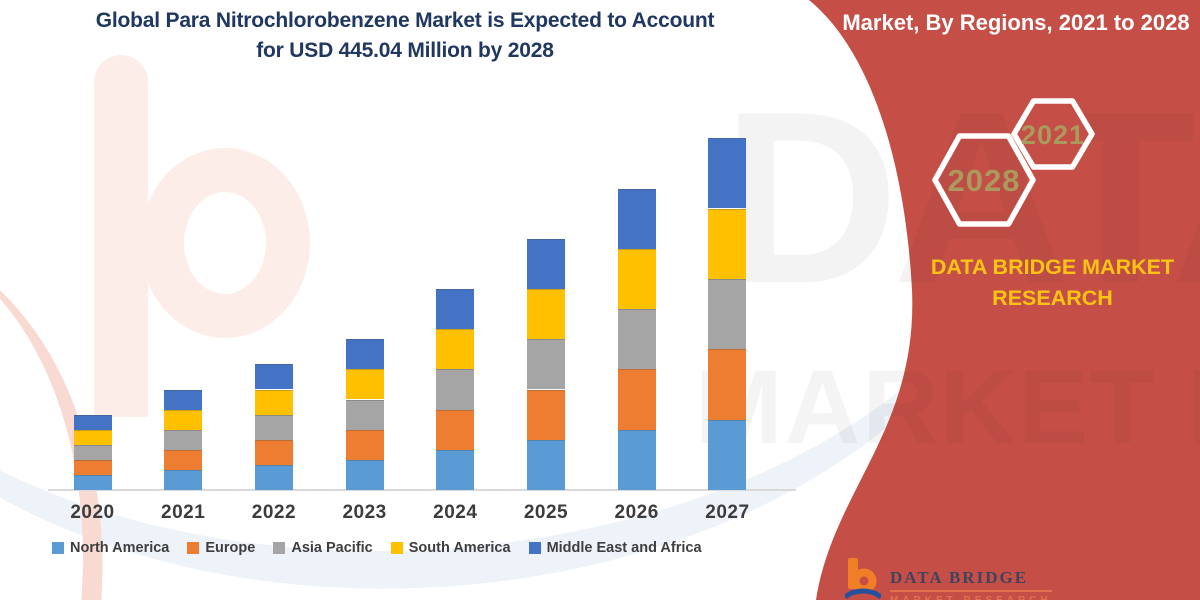  I want to click on bar-segment-2021-south-america, so click(183, 419).